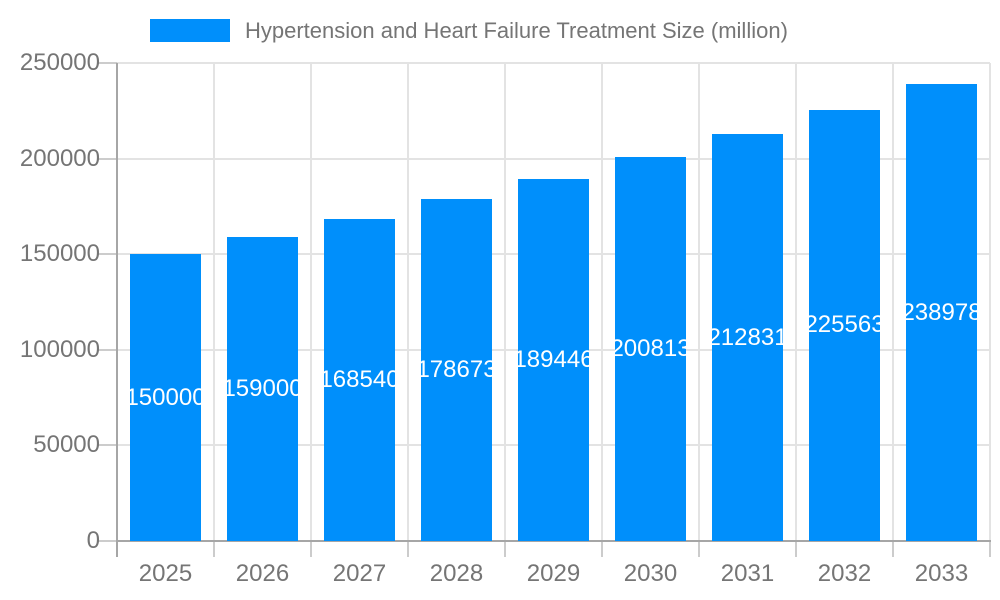 The height and width of the screenshot is (600, 1000). I want to click on x-axis-label: 2025, so click(165, 573).